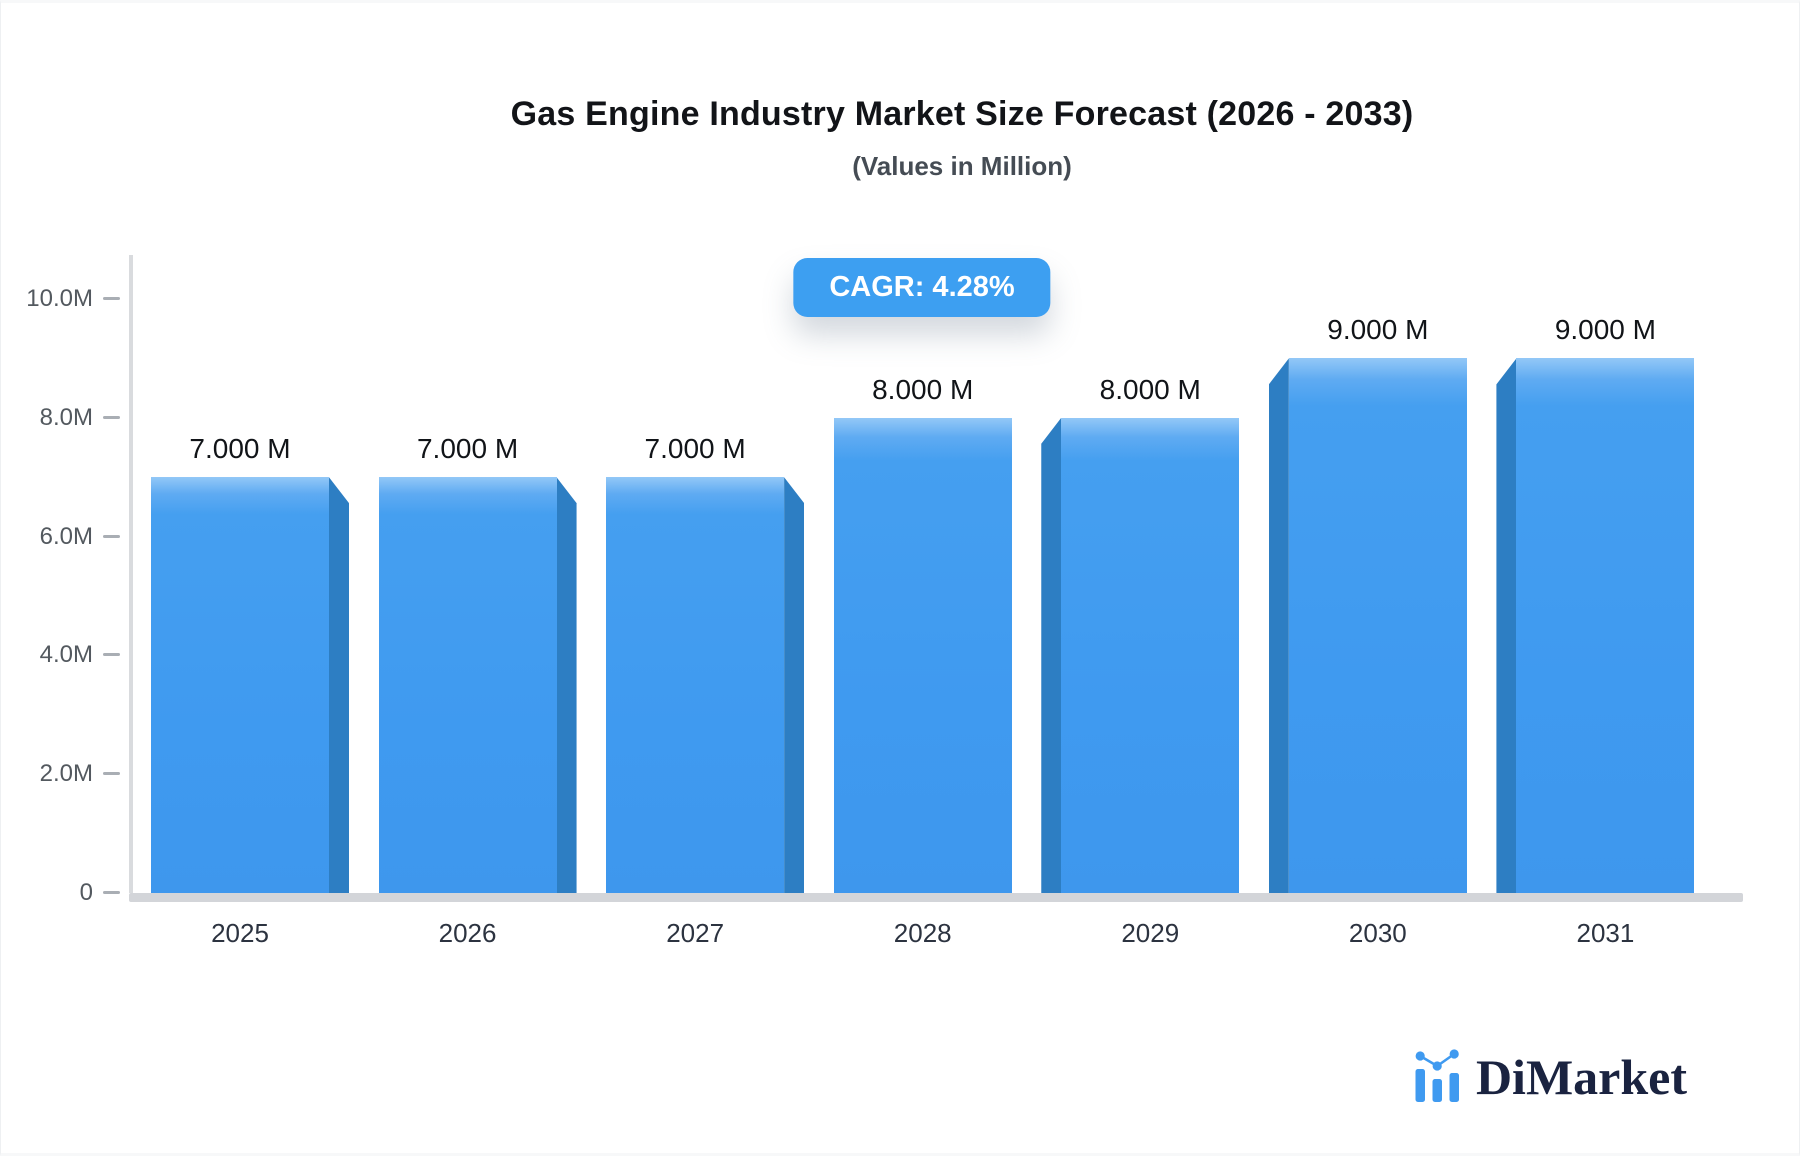  What do you see at coordinates (962, 166) in the screenshot?
I see `chart-subtitle: (Values in Million)` at bounding box center [962, 166].